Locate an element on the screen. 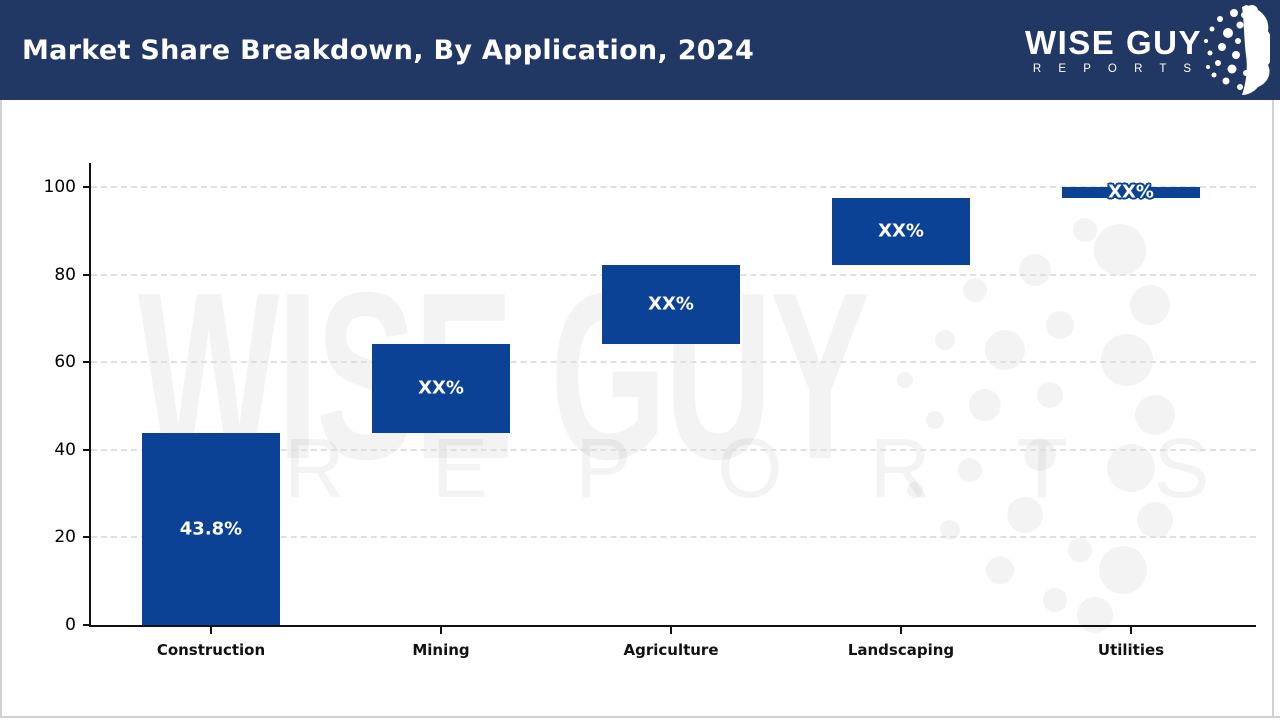  logo-wordmark: WISE GUY is located at coordinates (1113, 42).